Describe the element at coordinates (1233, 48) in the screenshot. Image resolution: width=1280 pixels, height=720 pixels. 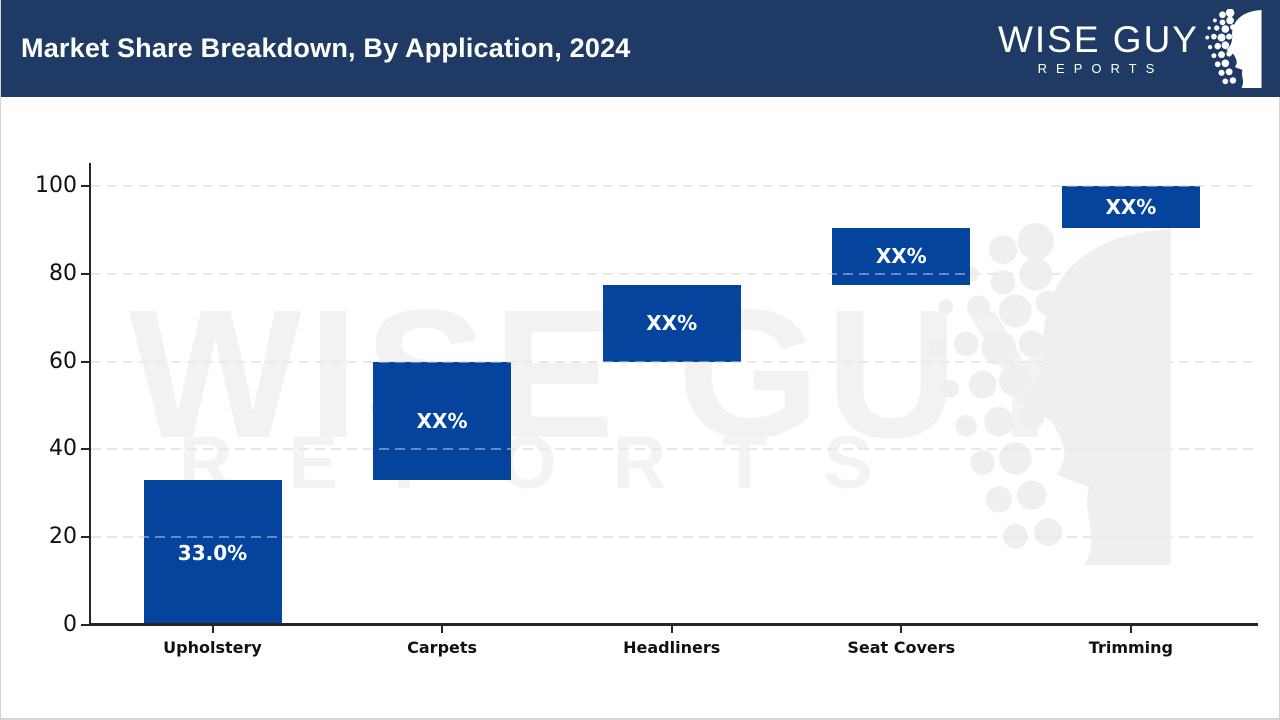
I see `logo-face-icon` at that location.